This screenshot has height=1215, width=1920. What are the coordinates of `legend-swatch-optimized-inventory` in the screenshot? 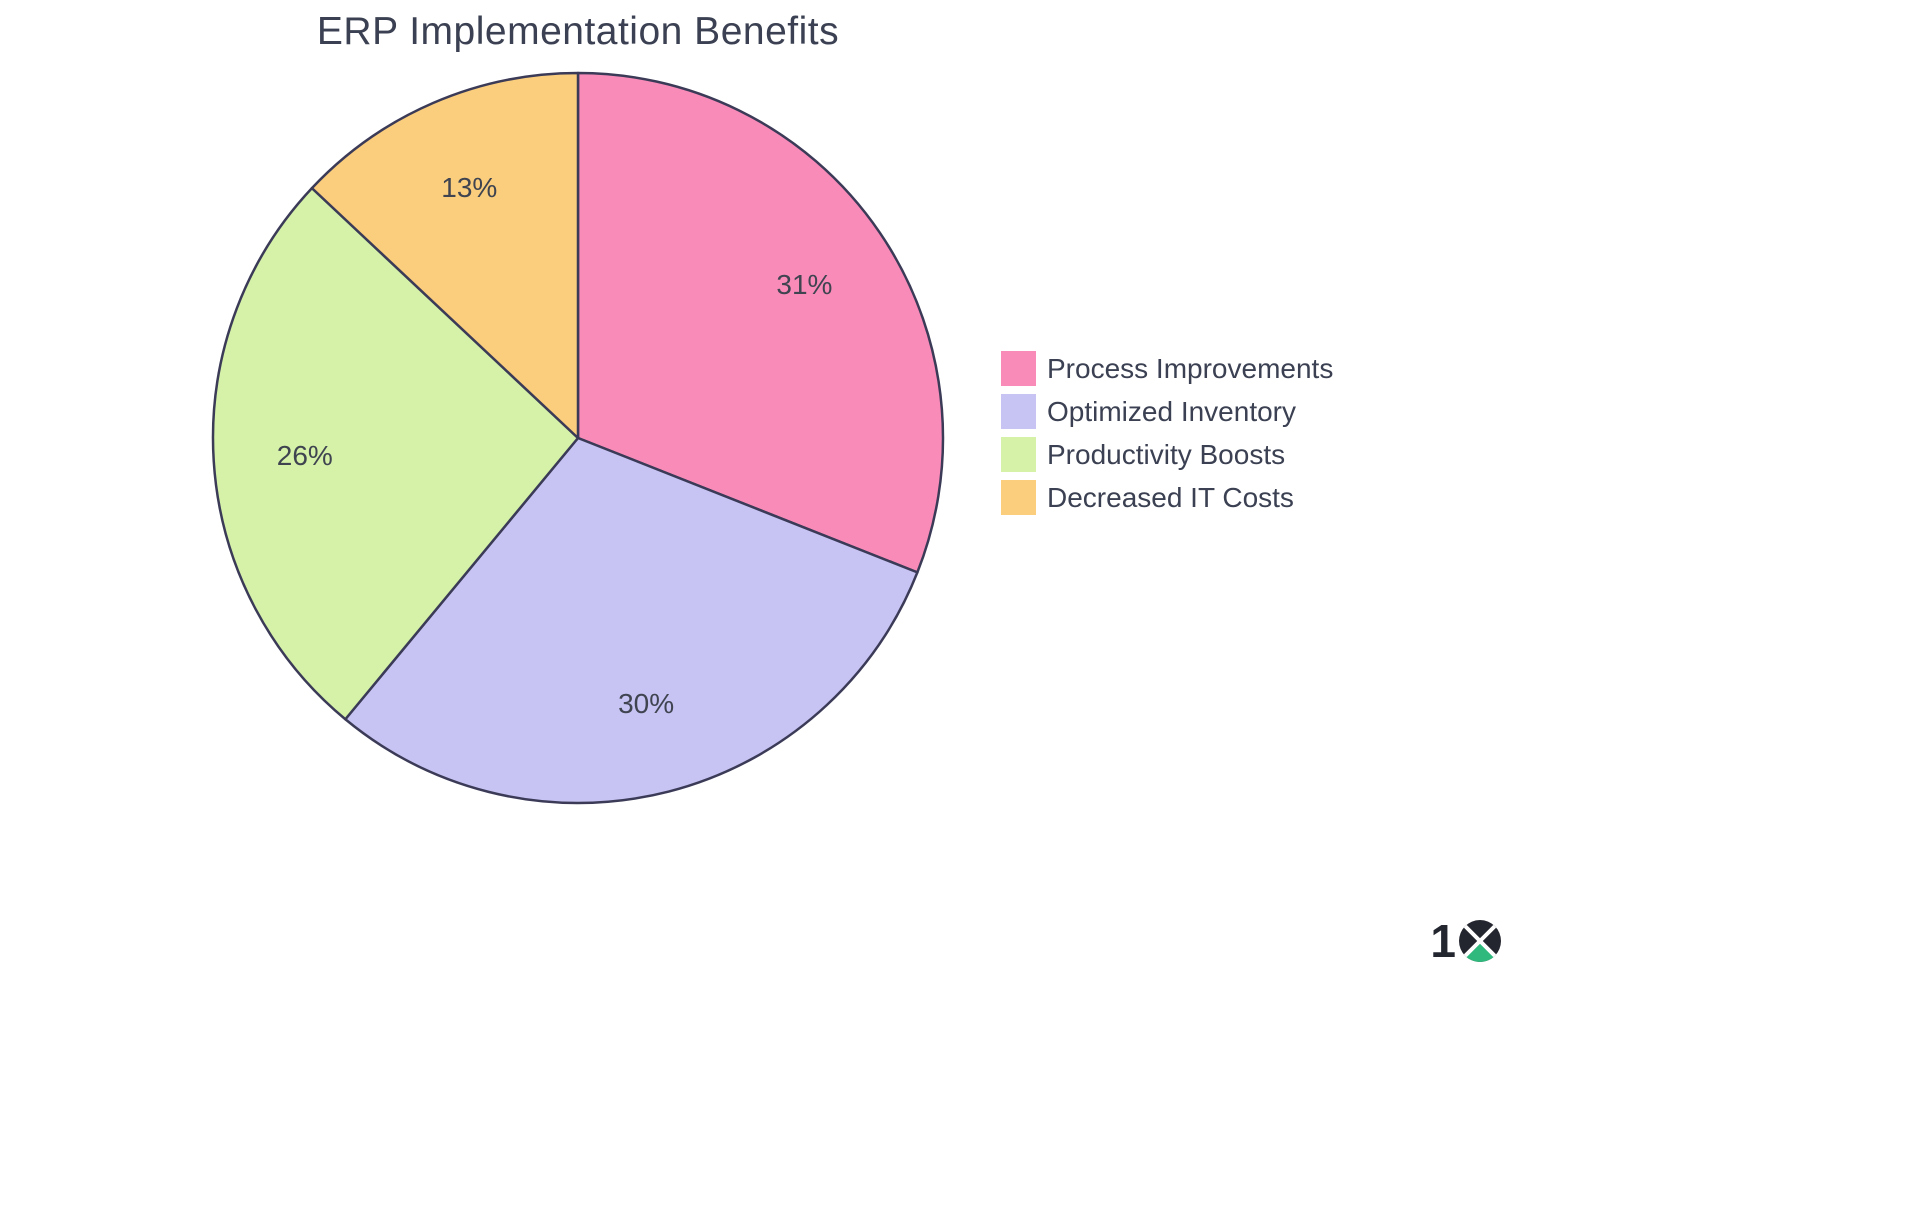 It's located at (1018, 411).